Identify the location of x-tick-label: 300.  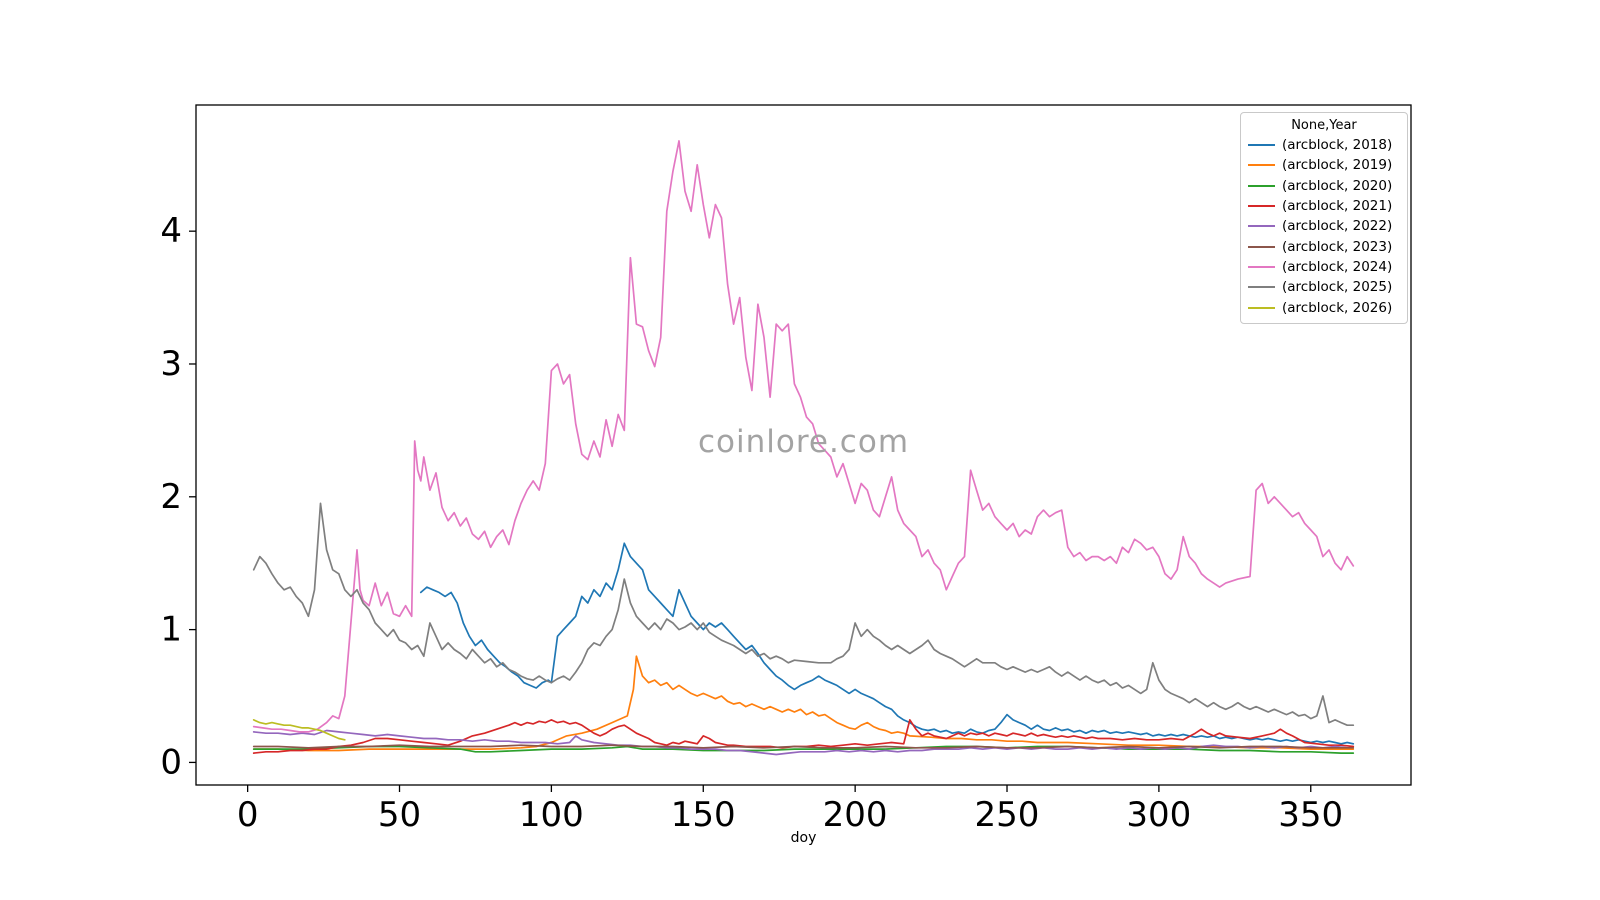
(1158, 815).